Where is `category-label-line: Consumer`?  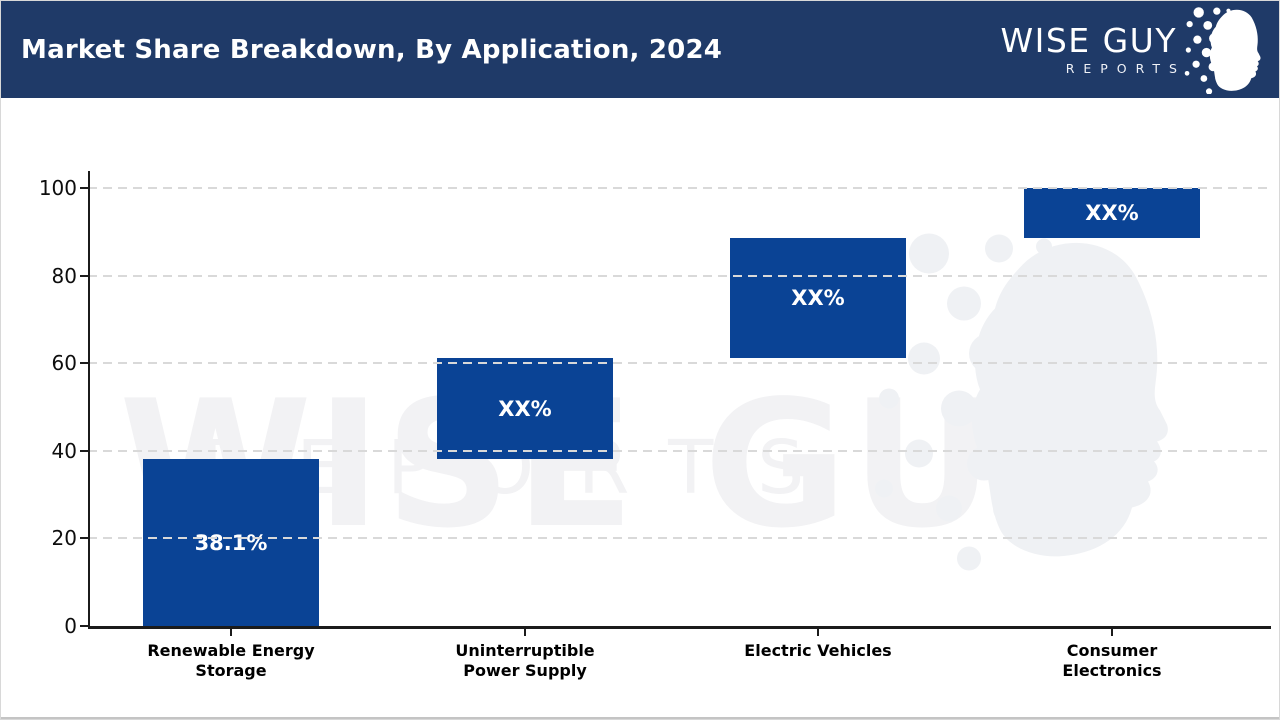
category-label-line: Consumer is located at coordinates (1112, 650).